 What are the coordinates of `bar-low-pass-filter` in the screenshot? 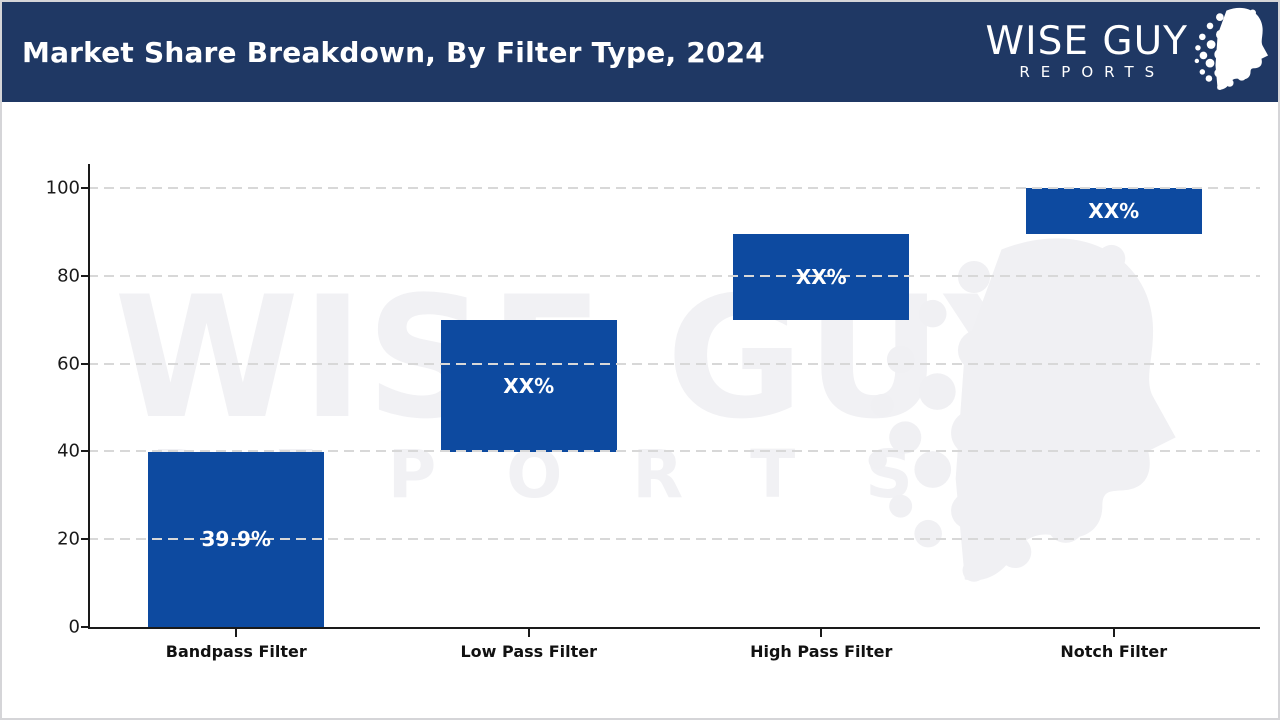 It's located at (528, 386).